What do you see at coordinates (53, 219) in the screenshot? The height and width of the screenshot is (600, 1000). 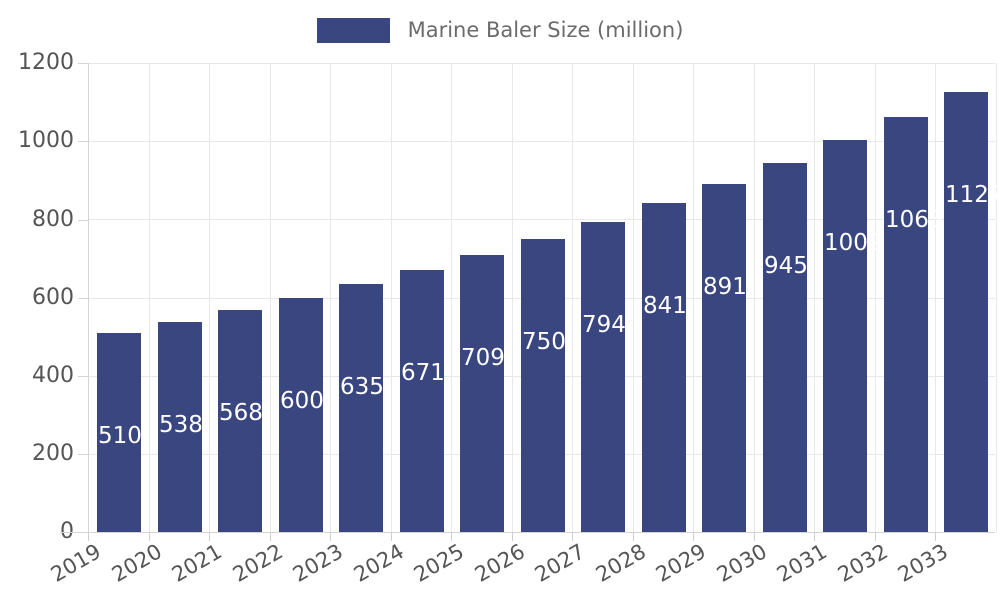 I see `y-tick-label: 800` at bounding box center [53, 219].